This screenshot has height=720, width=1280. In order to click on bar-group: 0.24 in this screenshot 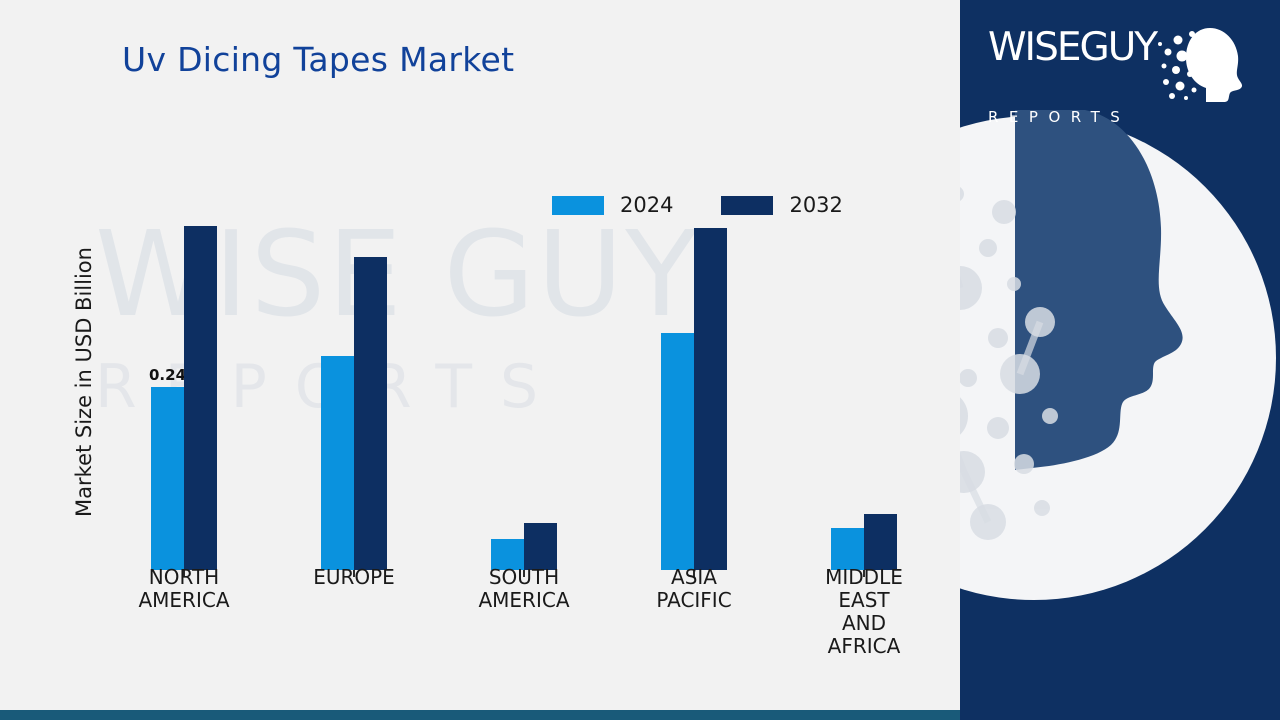, I will do `click(184, 382)`.